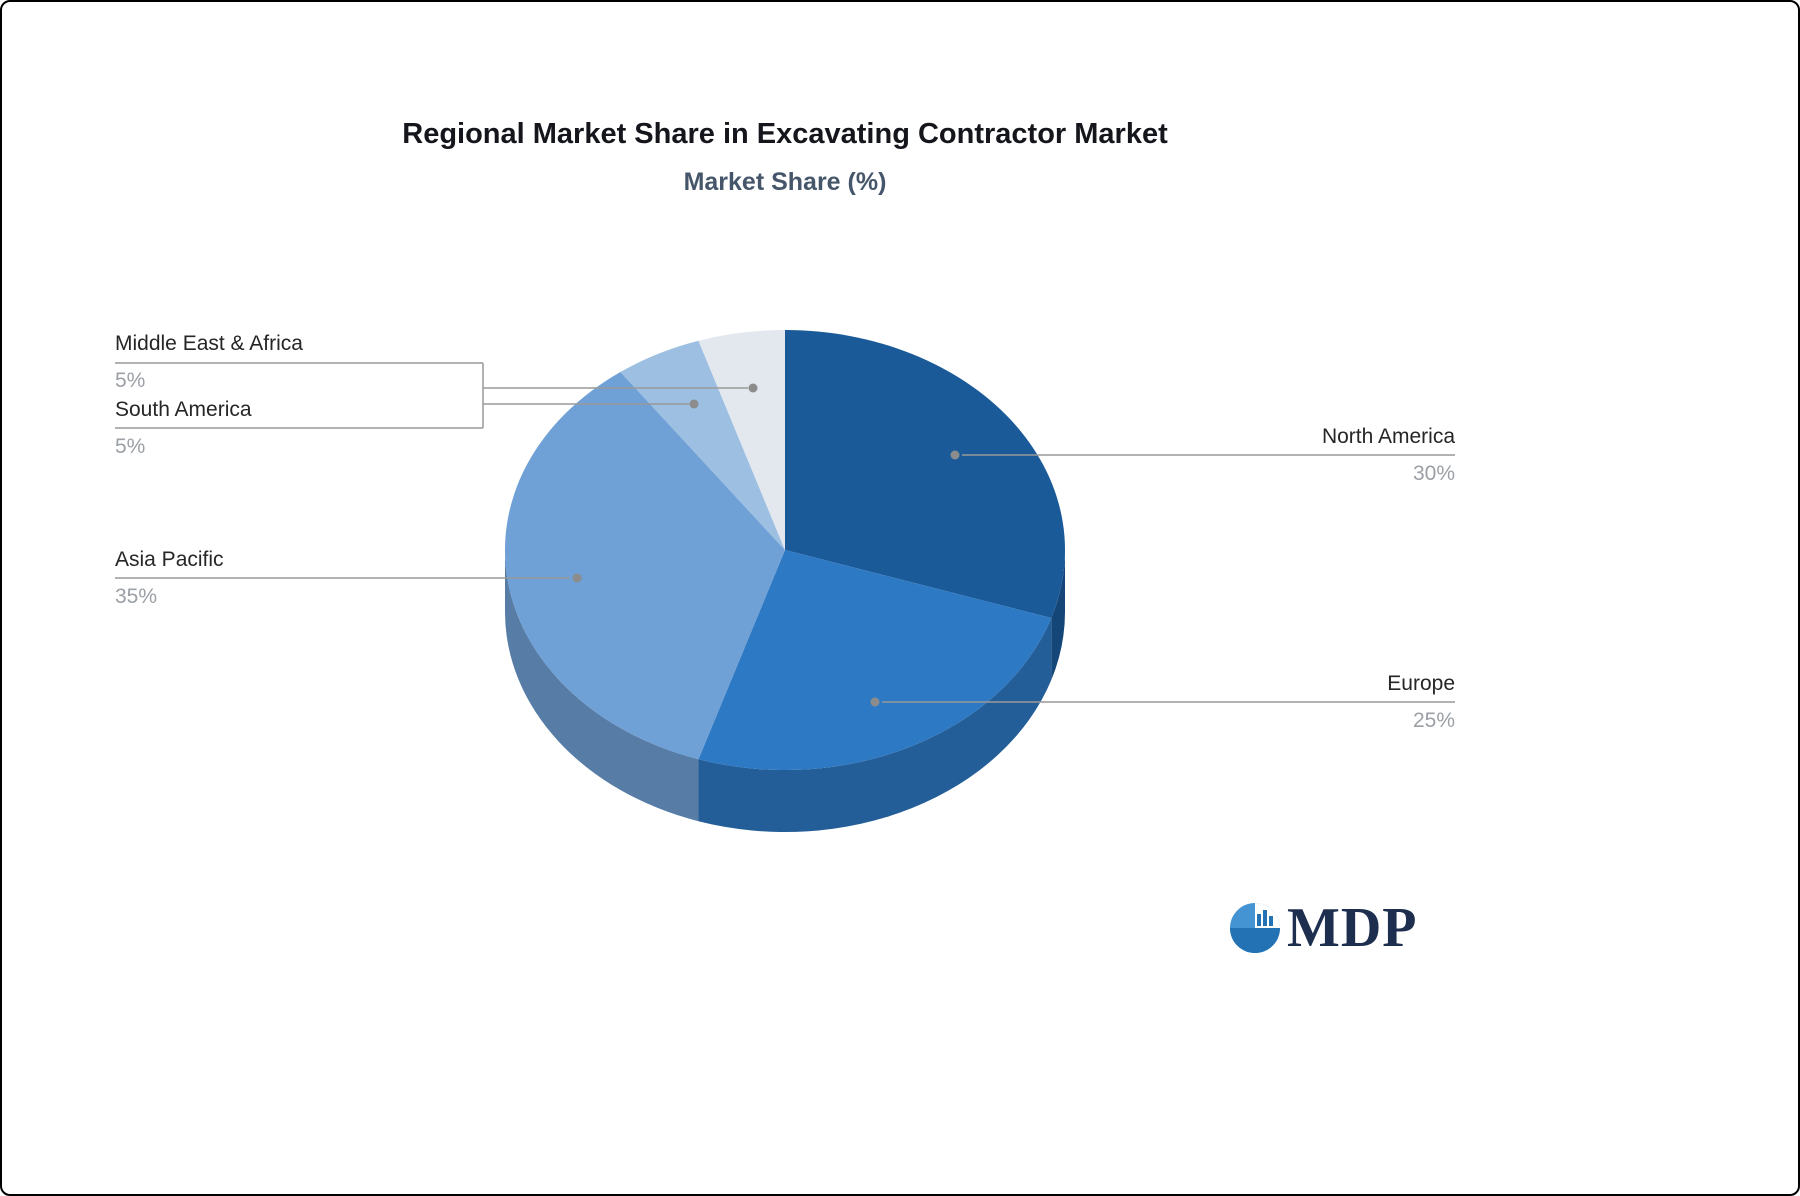 This screenshot has width=1800, height=1196. Describe the element at coordinates (209, 362) in the screenshot. I see `callout-middle-east-africa: Middle East & Africa 5%` at that location.